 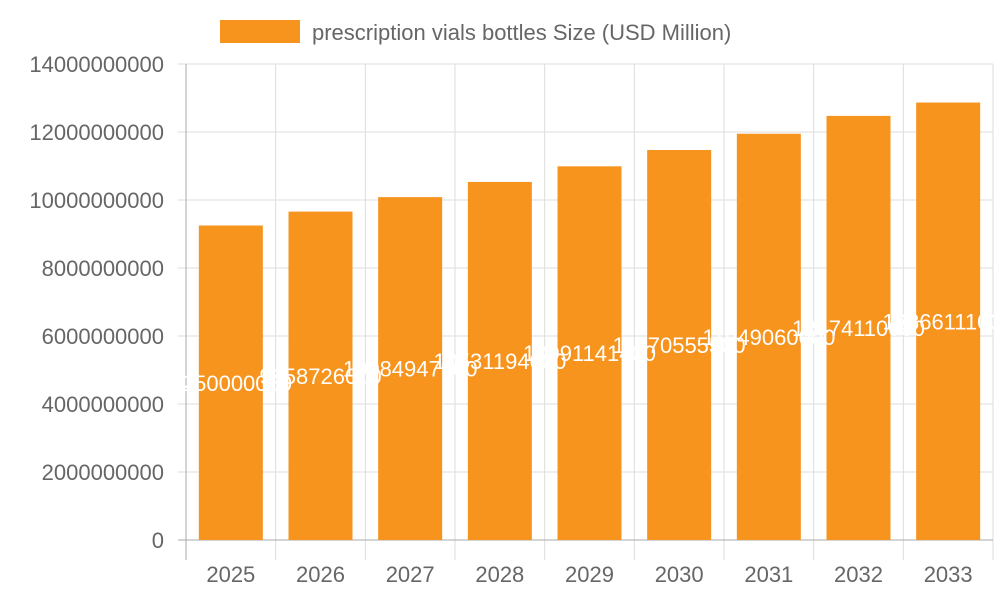 I want to click on bar-2028, so click(x=499, y=361).